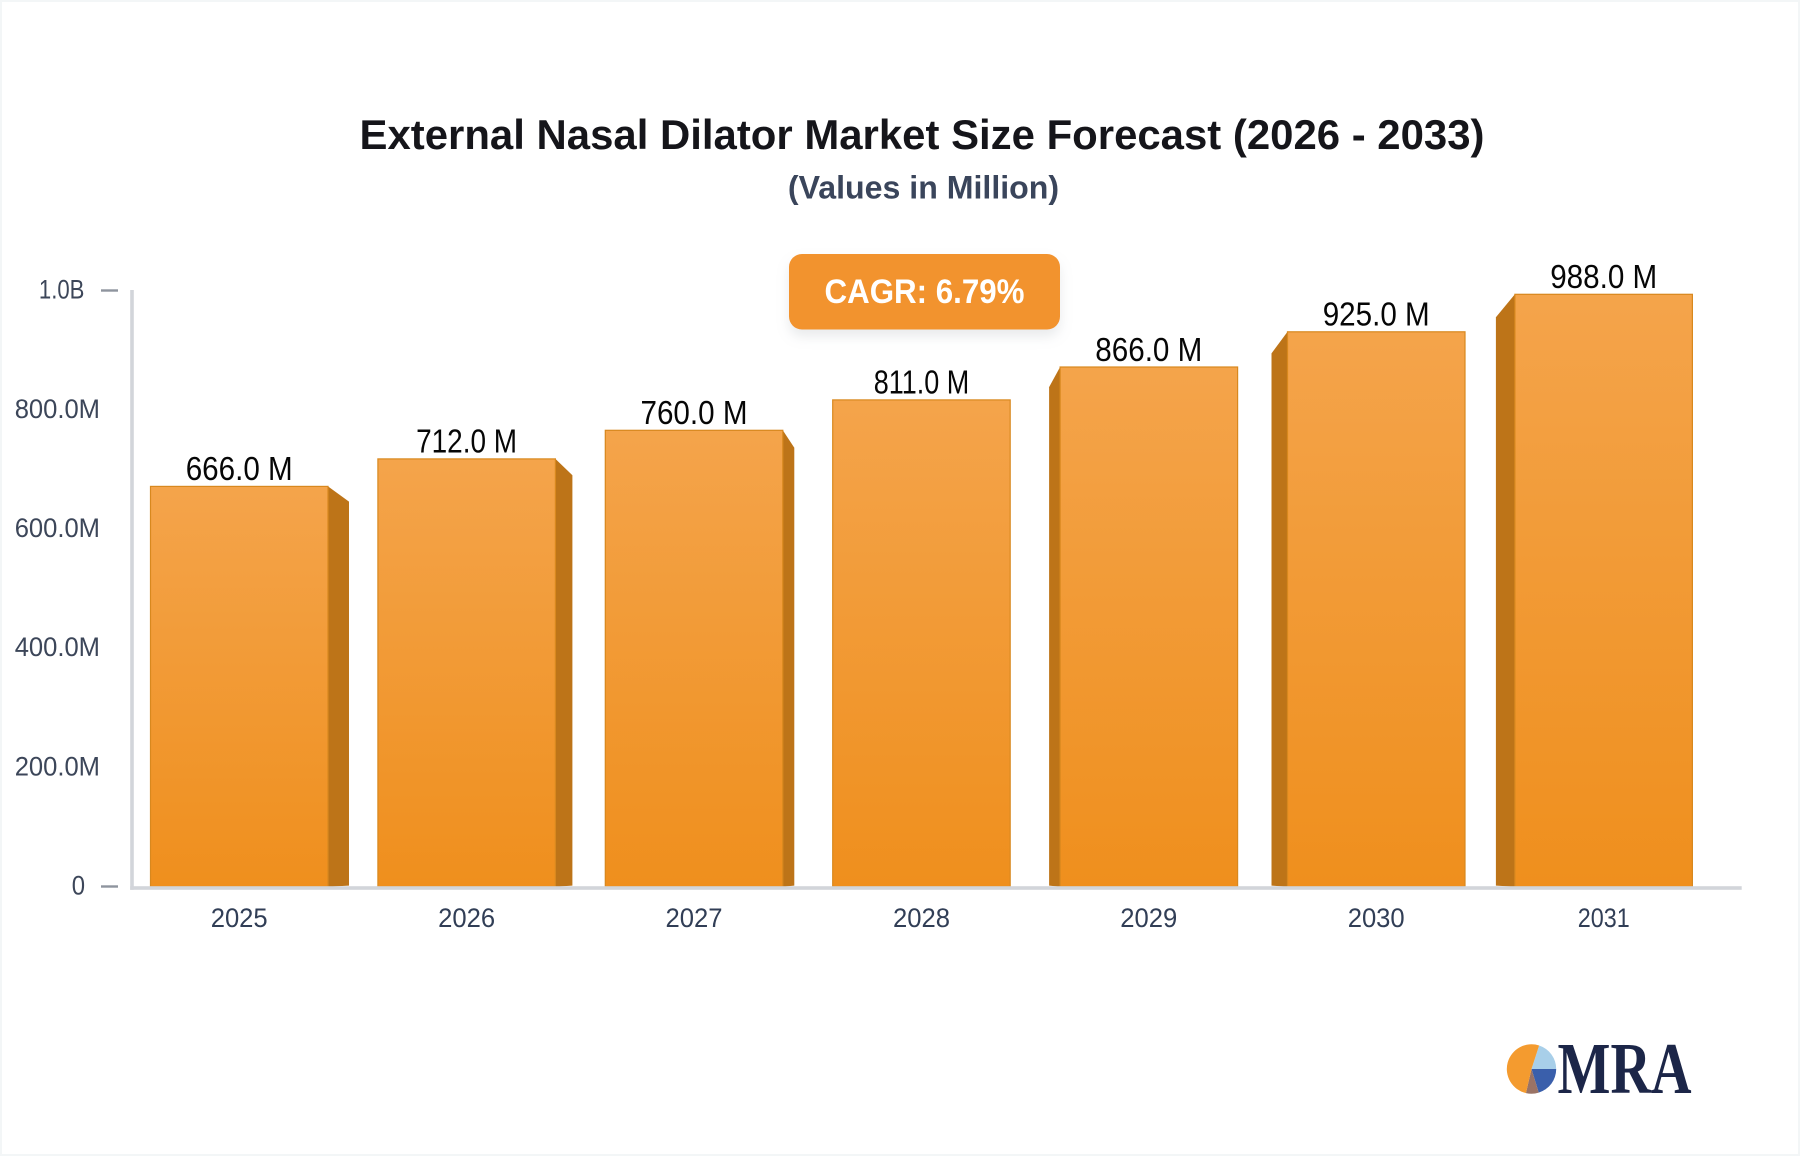 The width and height of the screenshot is (1800, 1156). What do you see at coordinates (57, 528) in the screenshot?
I see `svg-text: 600.0M` at bounding box center [57, 528].